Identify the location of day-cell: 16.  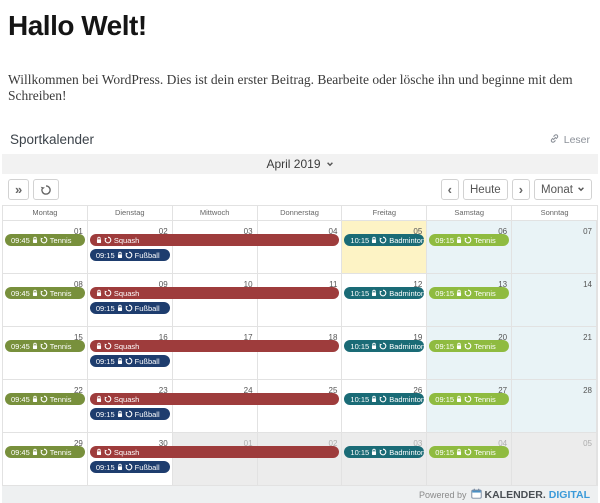
(130, 353).